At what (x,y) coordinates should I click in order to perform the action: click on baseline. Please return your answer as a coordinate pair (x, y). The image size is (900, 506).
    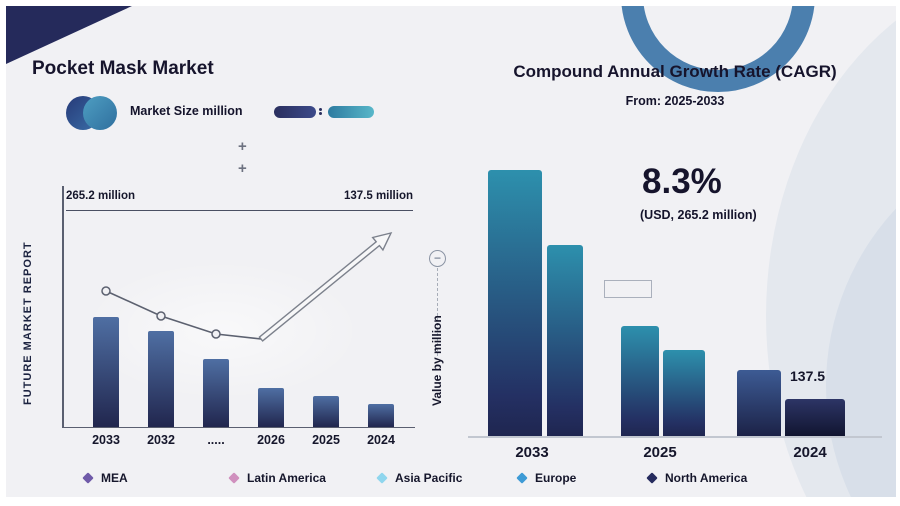
    Looking at the image, I should click on (675, 437).